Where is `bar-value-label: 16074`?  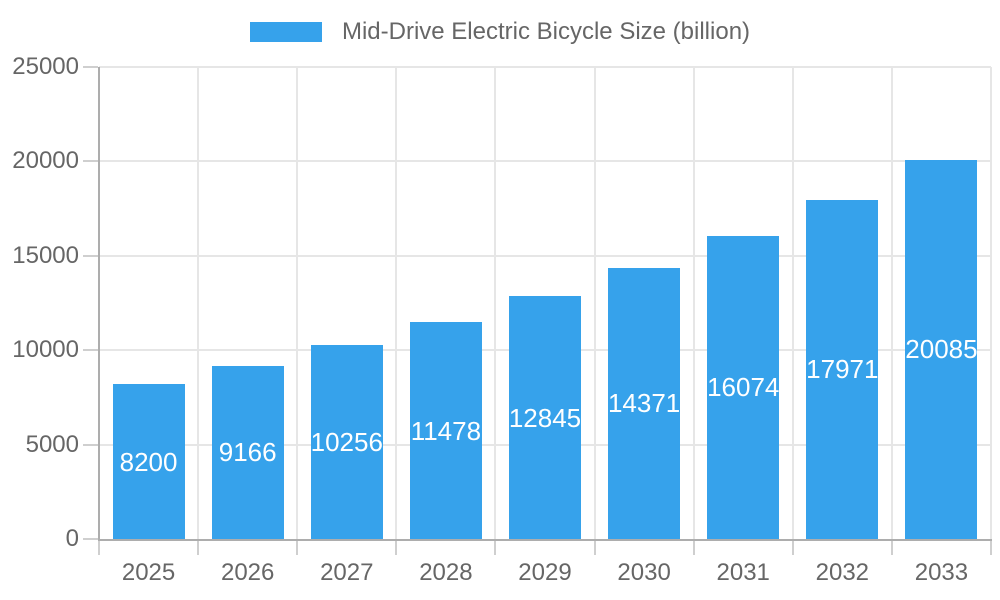 bar-value-label: 16074 is located at coordinates (743, 387).